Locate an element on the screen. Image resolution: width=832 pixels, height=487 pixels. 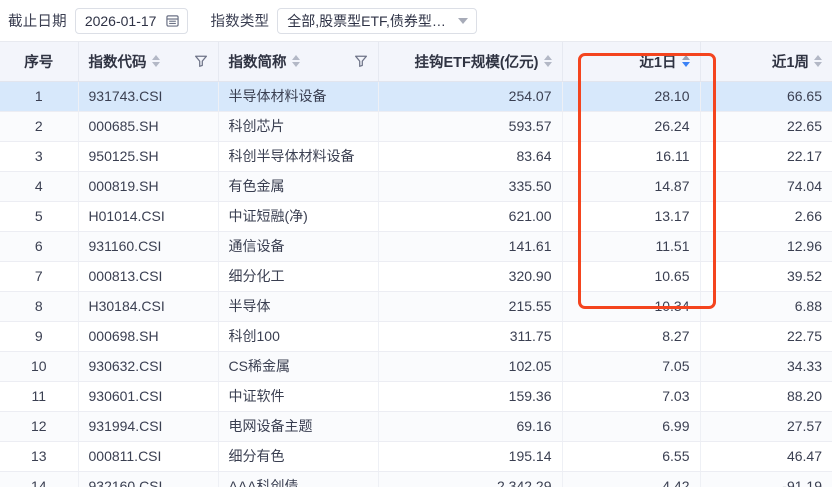
cell-d1: 6.99 is located at coordinates (631, 426).